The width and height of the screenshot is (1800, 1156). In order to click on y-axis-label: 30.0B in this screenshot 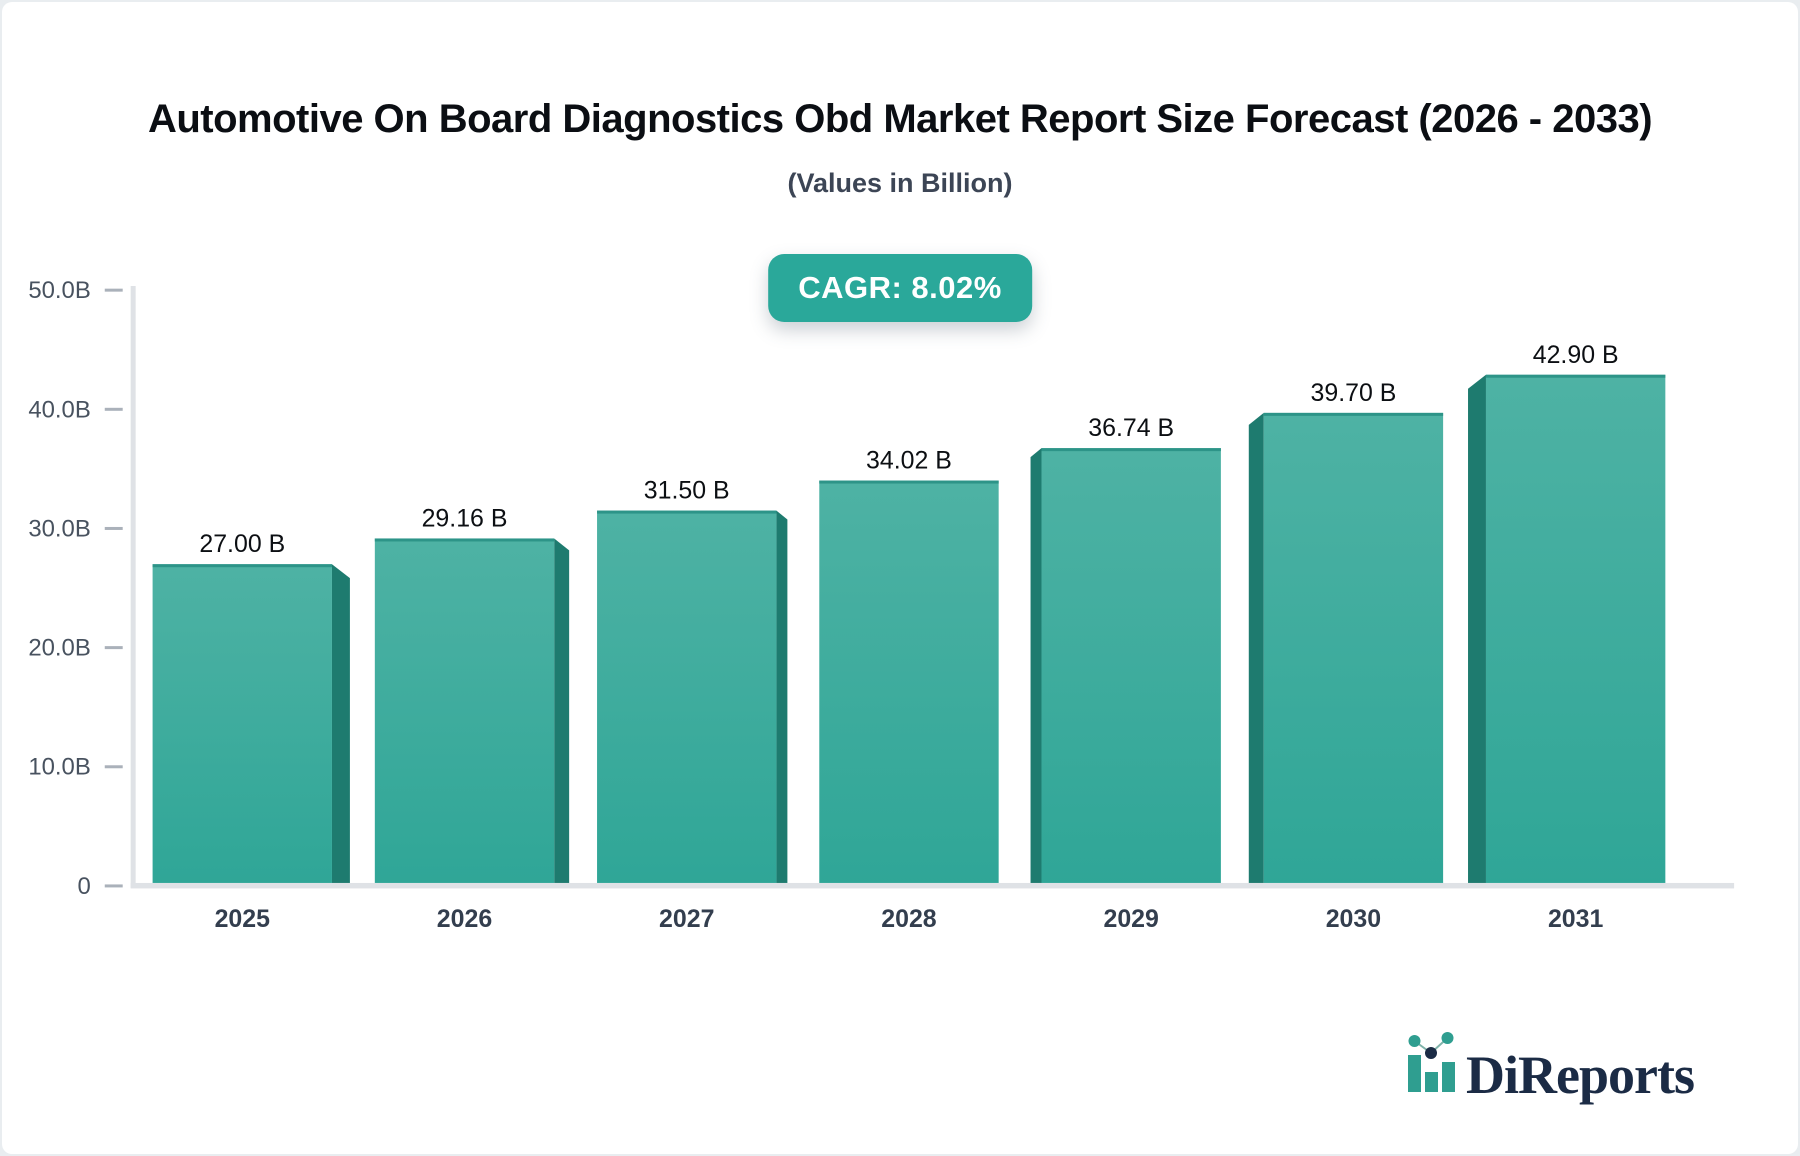, I will do `click(59, 528)`.